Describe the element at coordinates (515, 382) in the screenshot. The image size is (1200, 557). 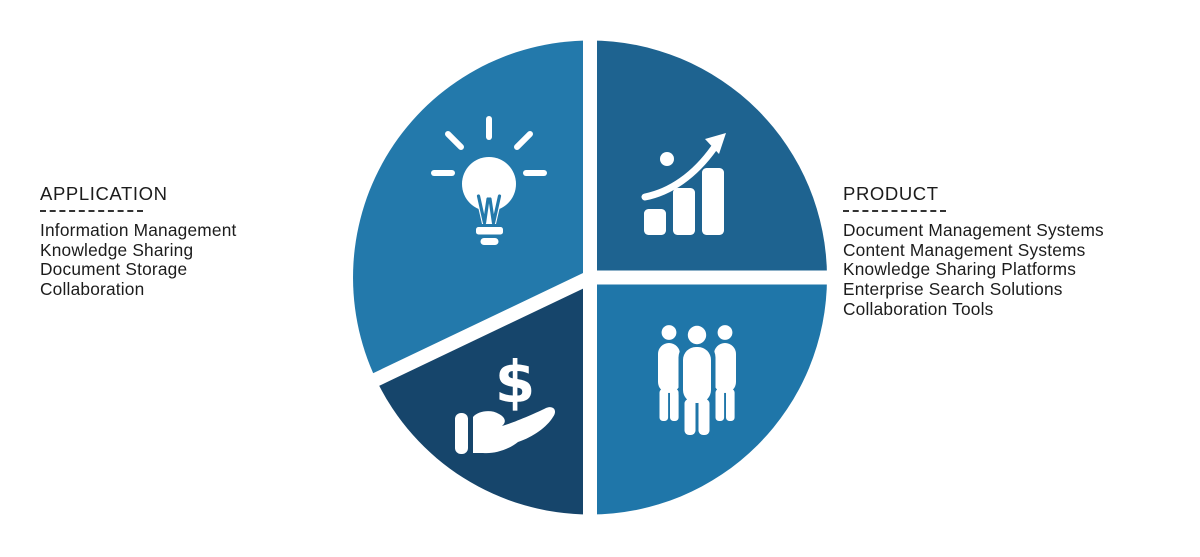
I see `dollar-symbol: $` at that location.